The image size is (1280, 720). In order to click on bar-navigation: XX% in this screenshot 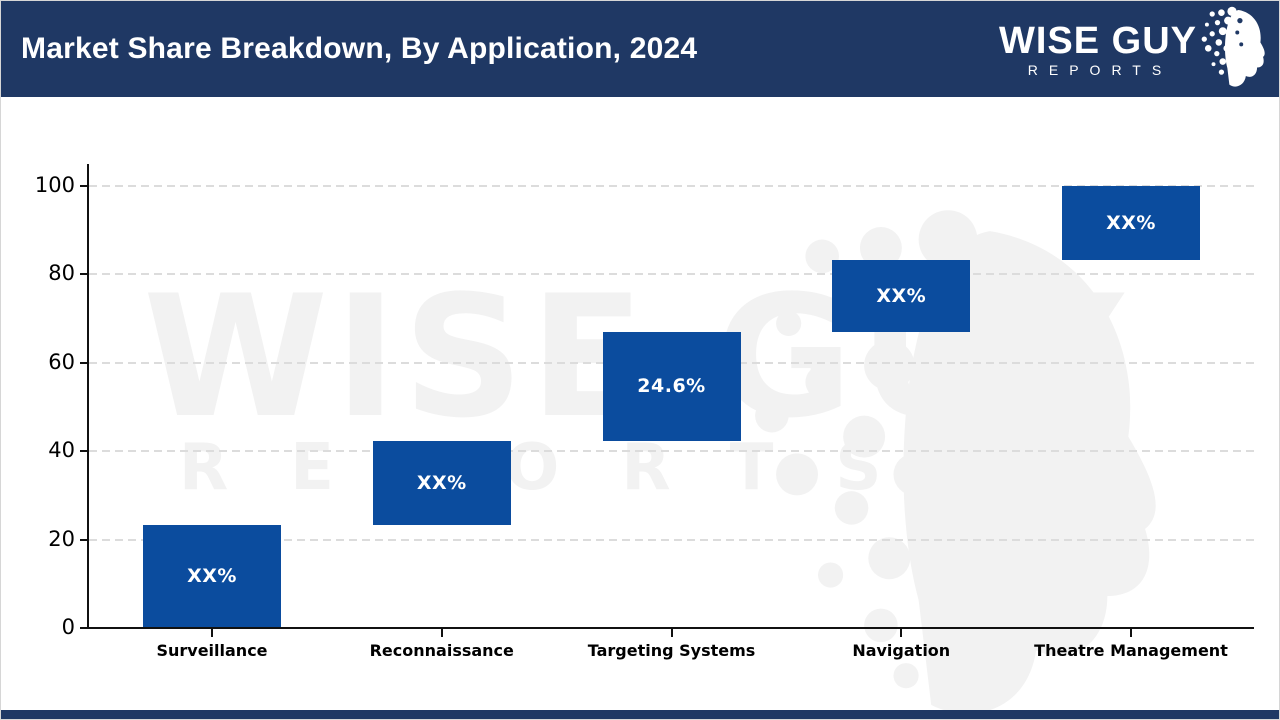, I will do `click(901, 296)`.